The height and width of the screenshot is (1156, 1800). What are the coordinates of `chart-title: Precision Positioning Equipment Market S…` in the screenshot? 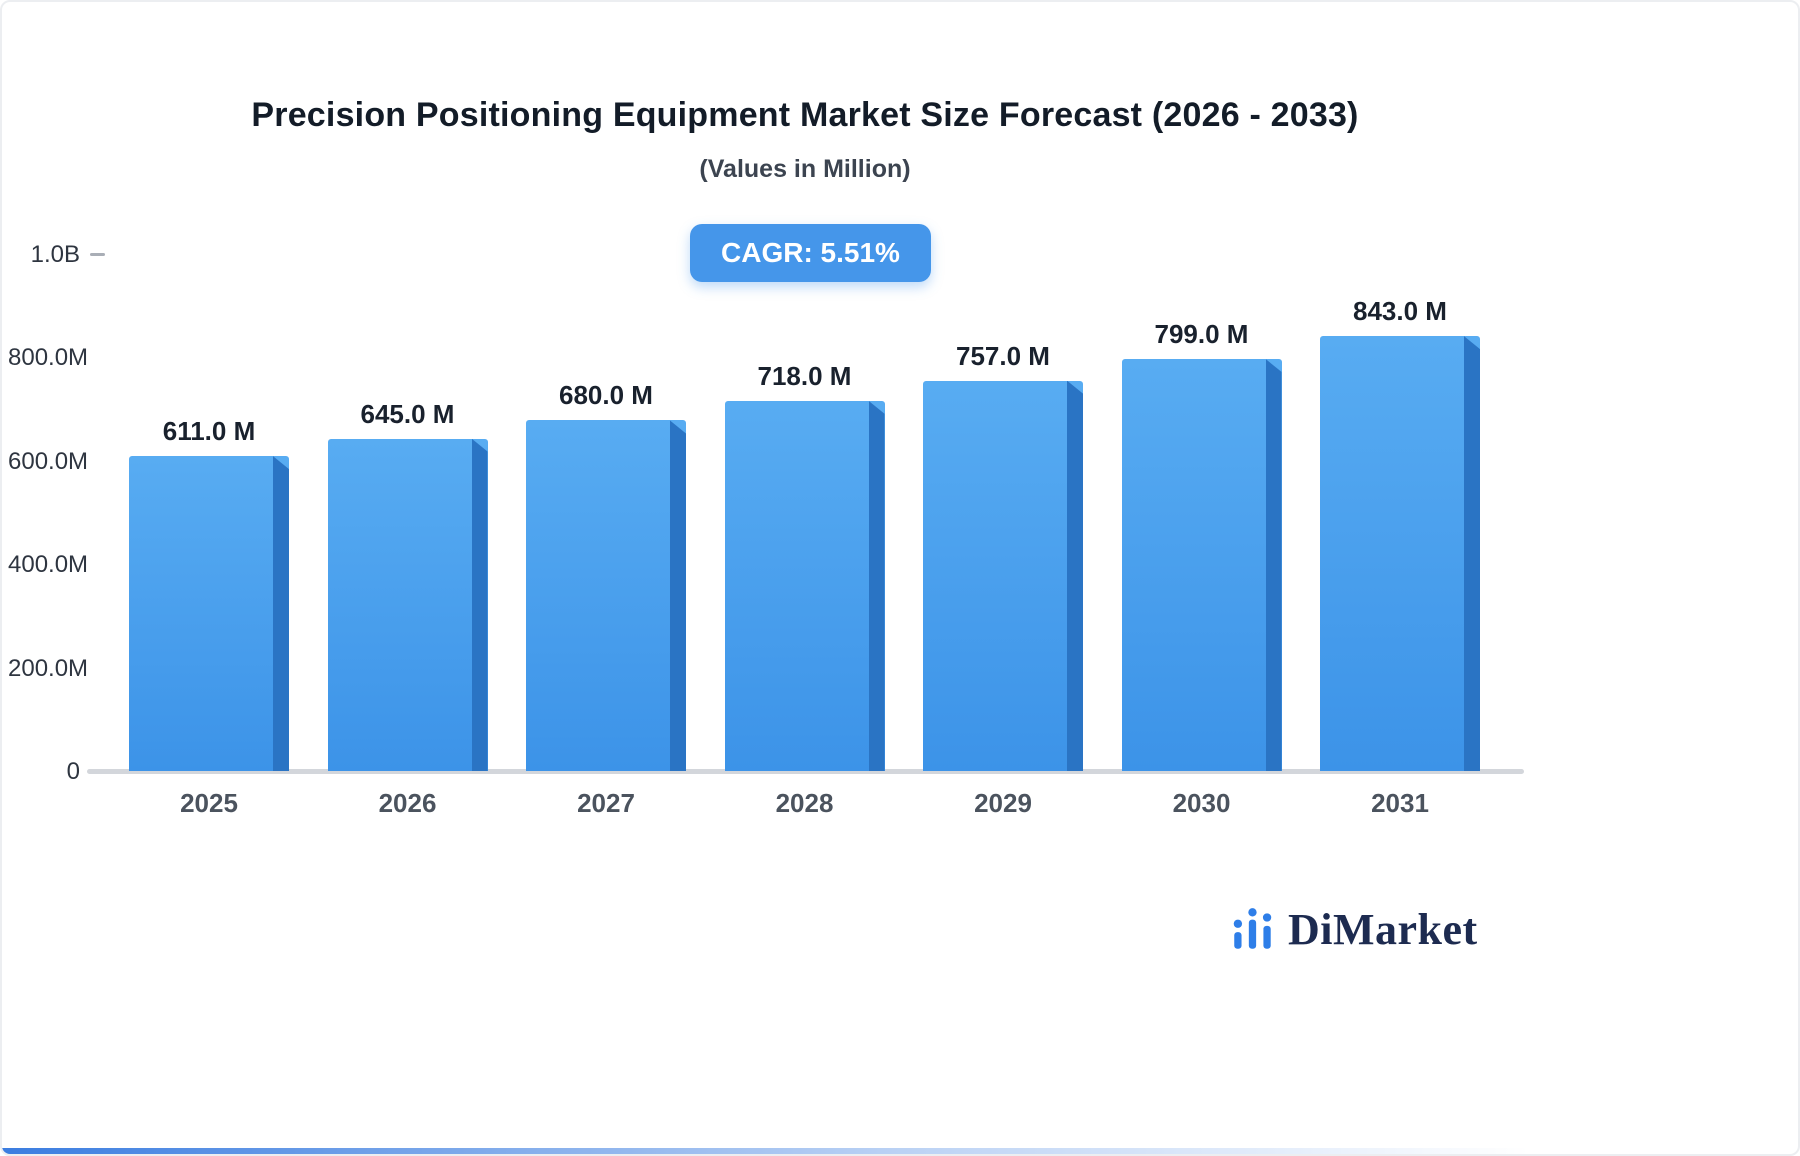 It's located at (805, 115).